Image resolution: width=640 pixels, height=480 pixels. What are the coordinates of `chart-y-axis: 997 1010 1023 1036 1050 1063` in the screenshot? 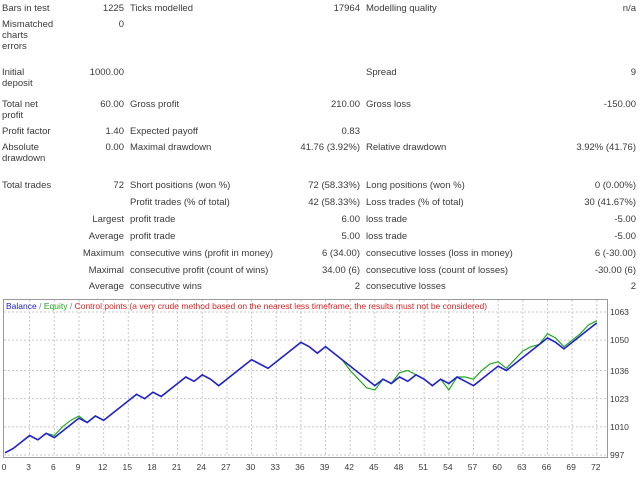 It's located at (625, 380).